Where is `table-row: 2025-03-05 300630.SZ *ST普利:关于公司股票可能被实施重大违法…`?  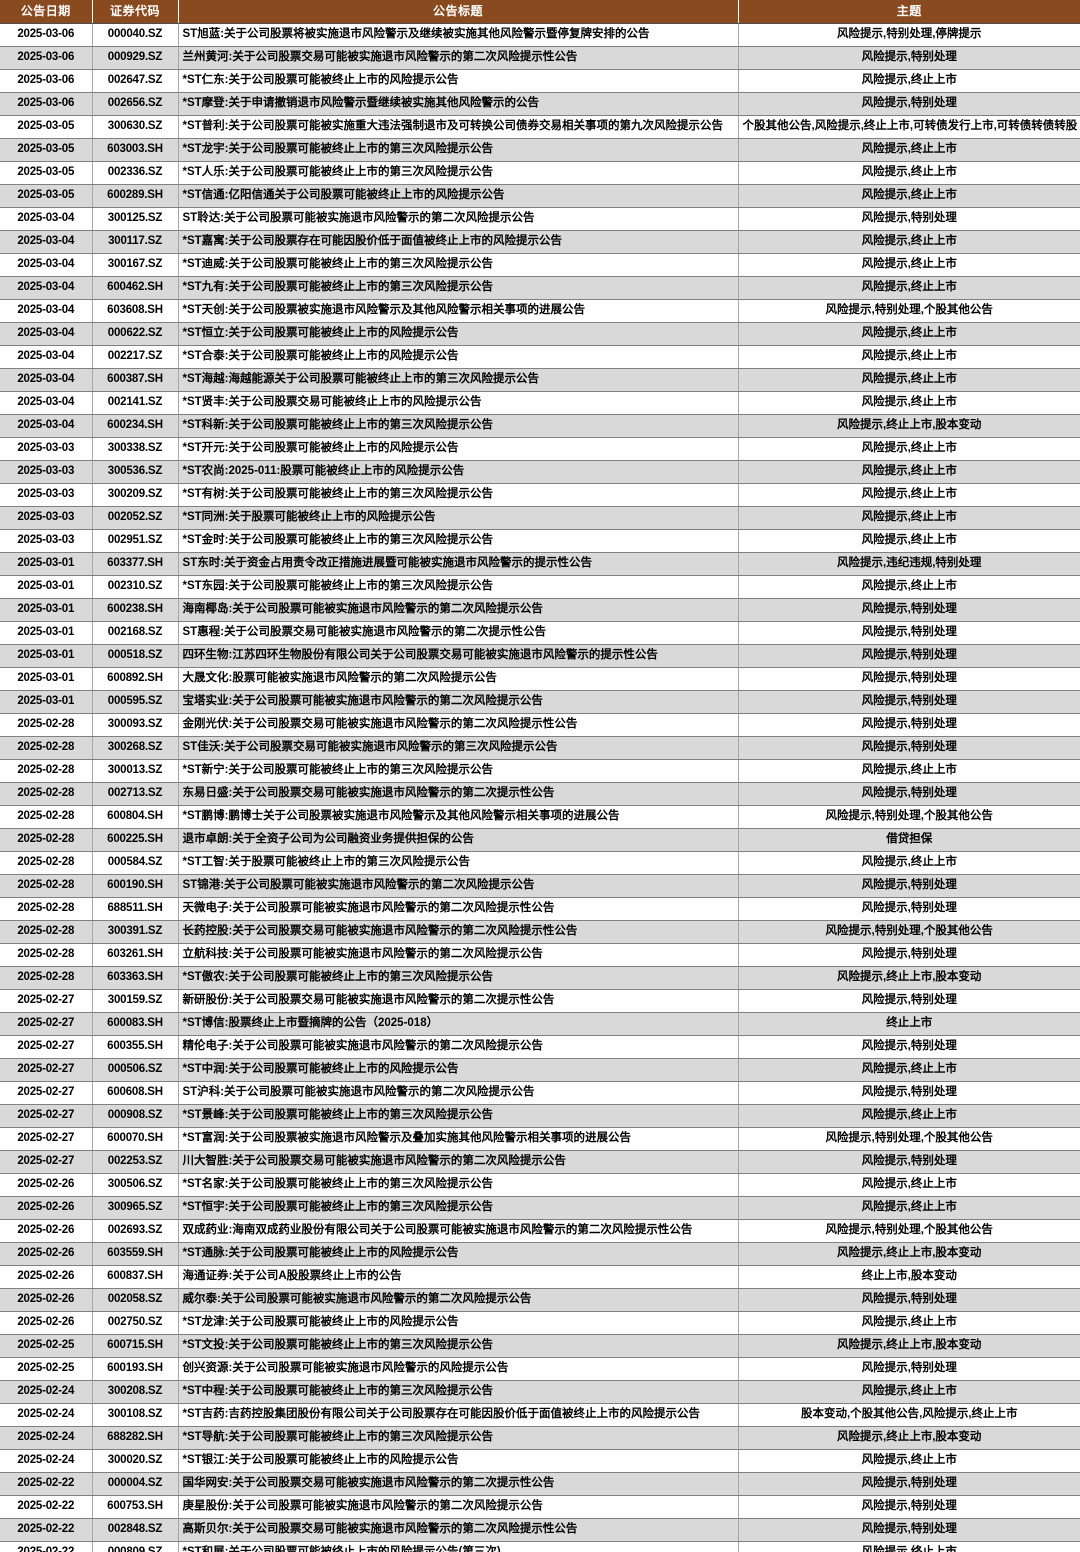
table-row: 2025-03-05 300630.SZ *ST普利:关于公司股票可能被实施重大违法… is located at coordinates (540, 127).